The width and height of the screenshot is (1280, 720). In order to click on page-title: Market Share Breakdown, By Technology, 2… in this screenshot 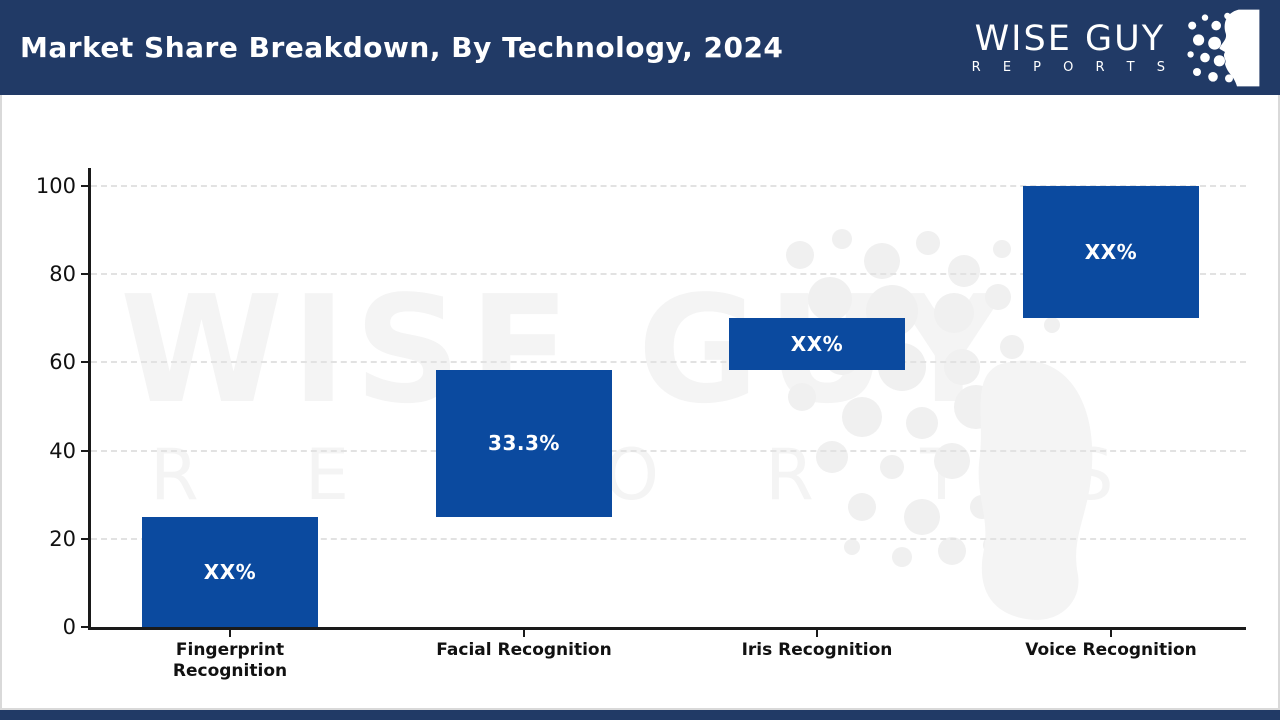, I will do `click(402, 47)`.